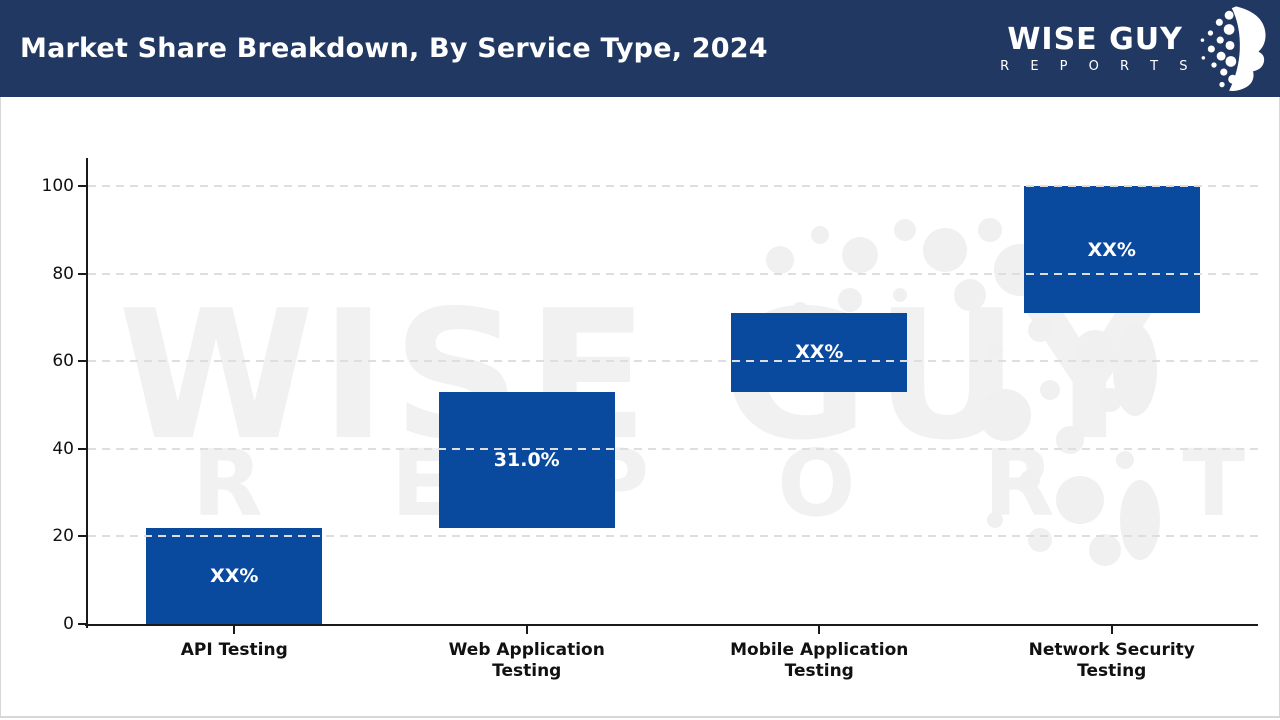 The height and width of the screenshot is (720, 1280). What do you see at coordinates (68, 624) in the screenshot?
I see `y-tick-label-0: 0` at bounding box center [68, 624].